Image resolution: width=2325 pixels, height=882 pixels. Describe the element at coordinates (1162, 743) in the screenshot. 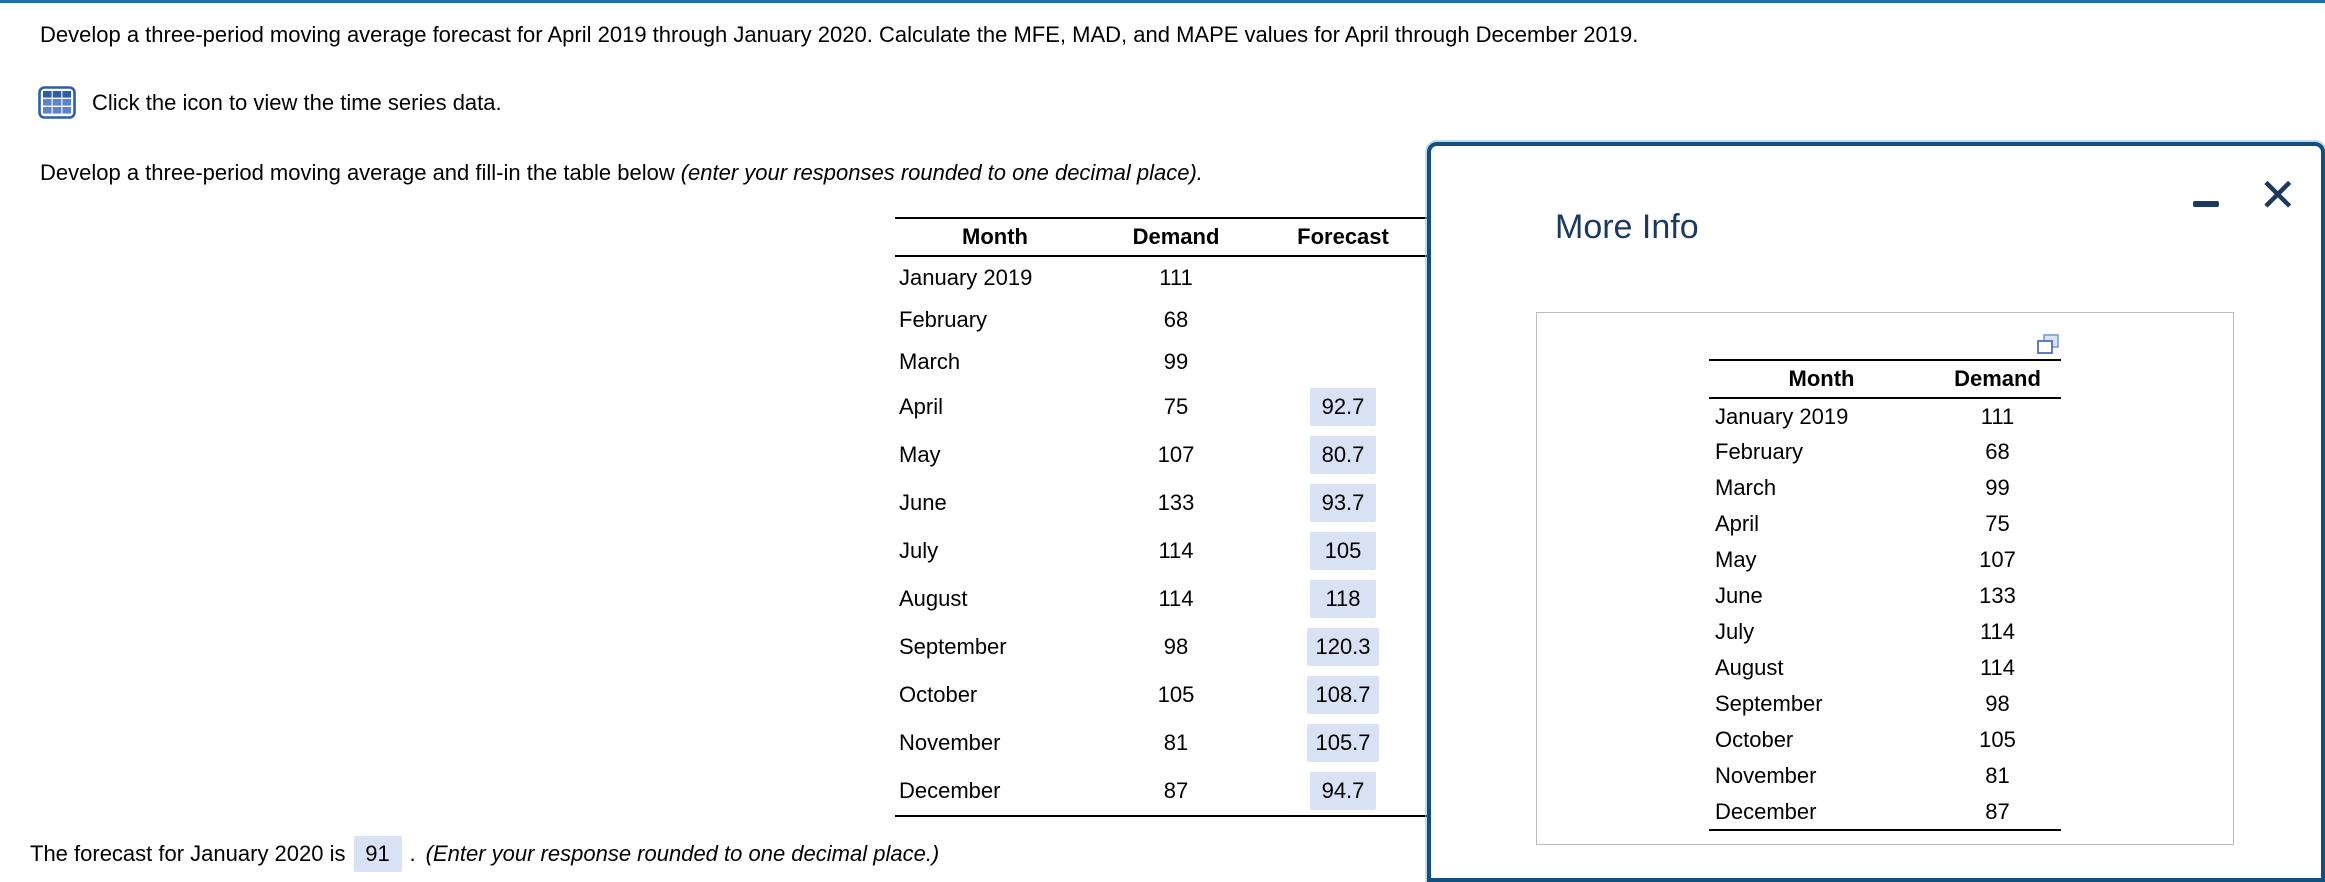

I see `table-row: November 81 105.7` at that location.